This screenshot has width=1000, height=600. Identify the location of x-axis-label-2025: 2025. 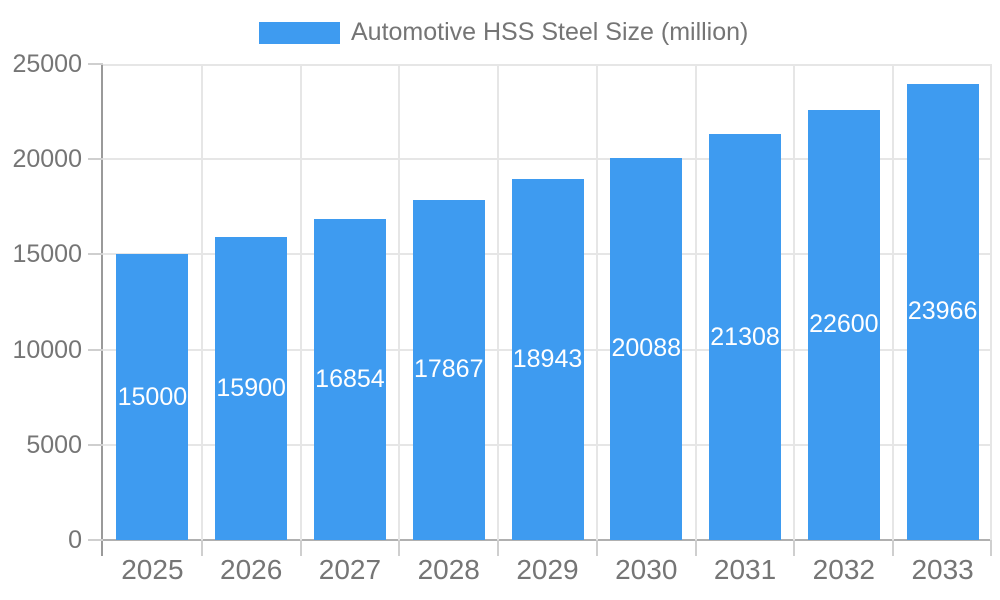
(152, 569).